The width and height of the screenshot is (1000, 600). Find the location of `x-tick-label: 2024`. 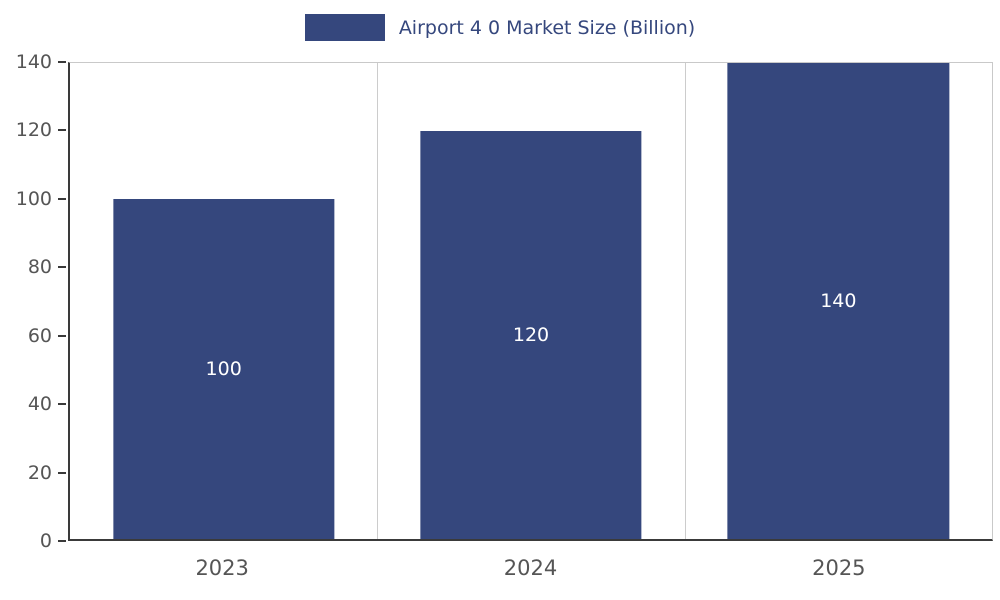

x-tick-label: 2024 is located at coordinates (530, 568).